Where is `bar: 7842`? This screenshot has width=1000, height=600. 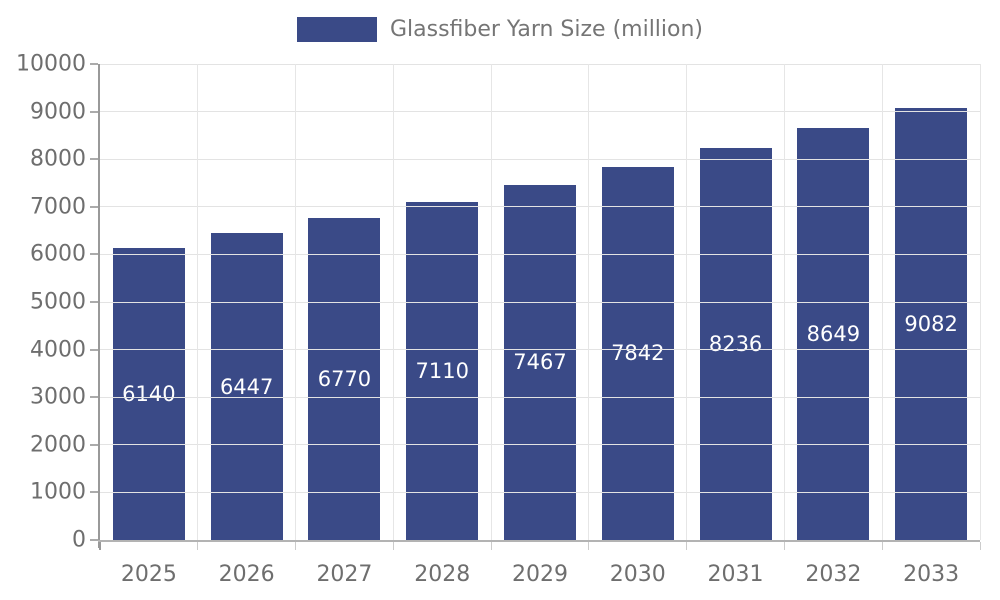
bar: 7842 is located at coordinates (637, 353).